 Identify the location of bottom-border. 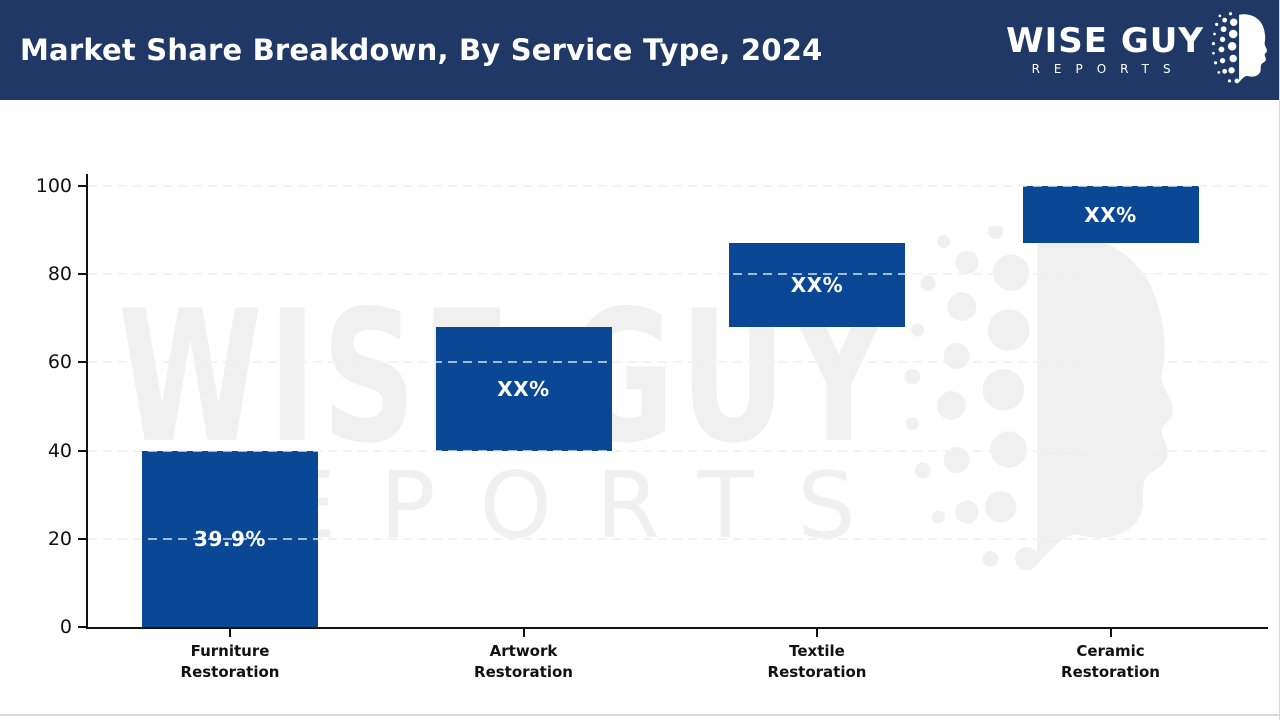
(639, 715).